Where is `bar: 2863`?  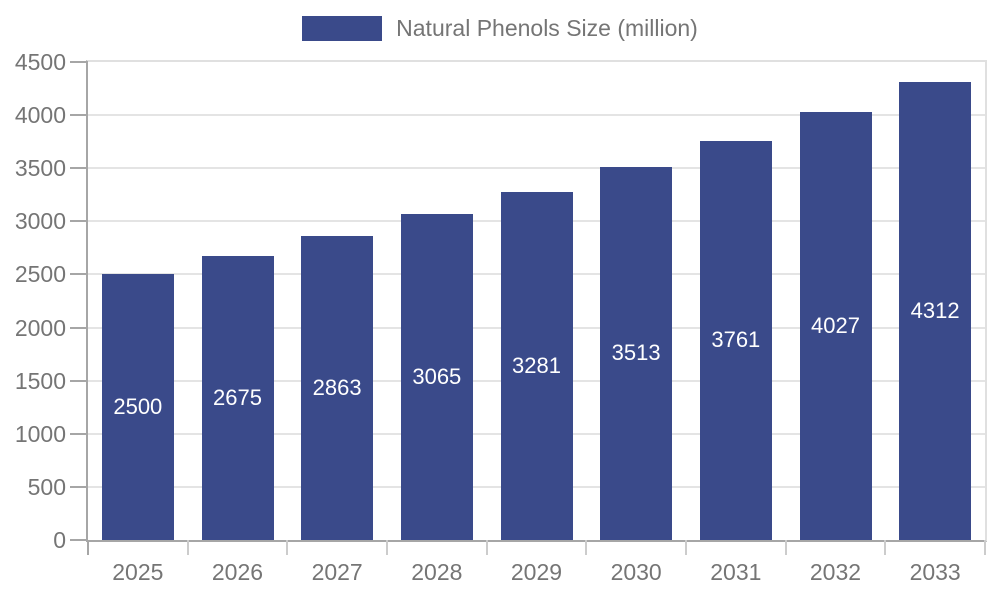
bar: 2863 is located at coordinates (337, 387).